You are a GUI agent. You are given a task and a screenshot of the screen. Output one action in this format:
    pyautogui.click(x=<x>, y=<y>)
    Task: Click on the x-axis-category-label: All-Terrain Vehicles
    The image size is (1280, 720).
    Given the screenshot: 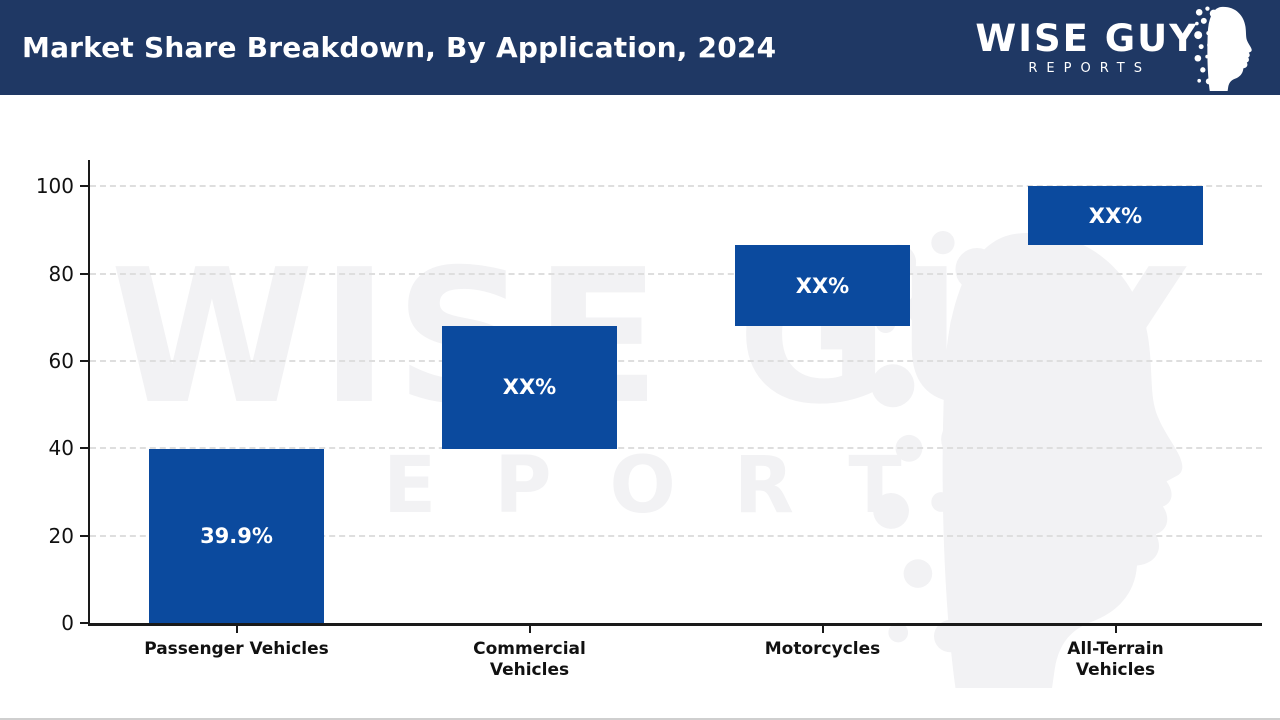 What is the action you would take?
    pyautogui.click(x=1115, y=660)
    